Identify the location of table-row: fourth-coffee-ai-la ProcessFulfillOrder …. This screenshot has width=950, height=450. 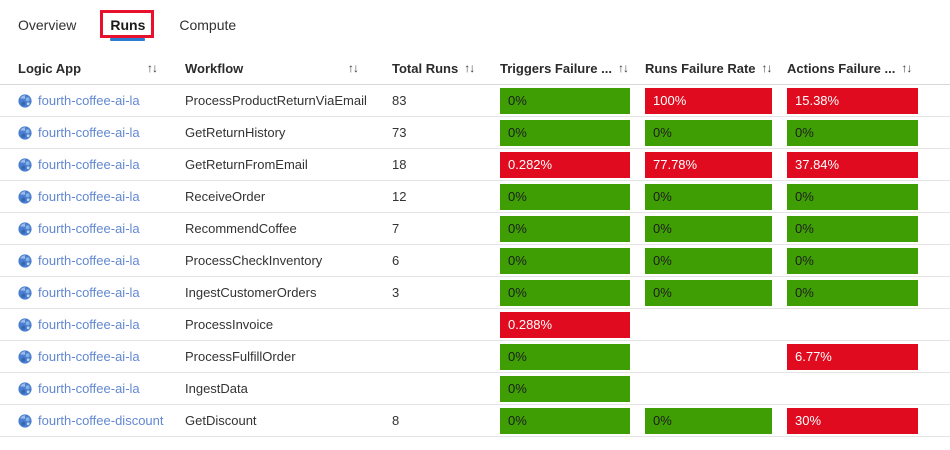
(475, 357).